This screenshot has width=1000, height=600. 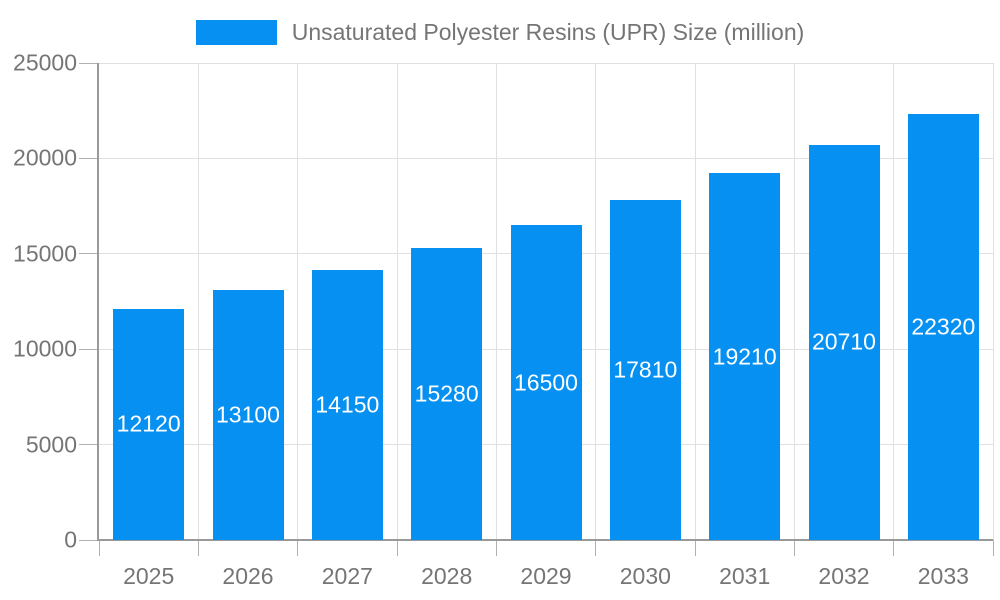 I want to click on bar-value-label: 19210, so click(x=744, y=356).